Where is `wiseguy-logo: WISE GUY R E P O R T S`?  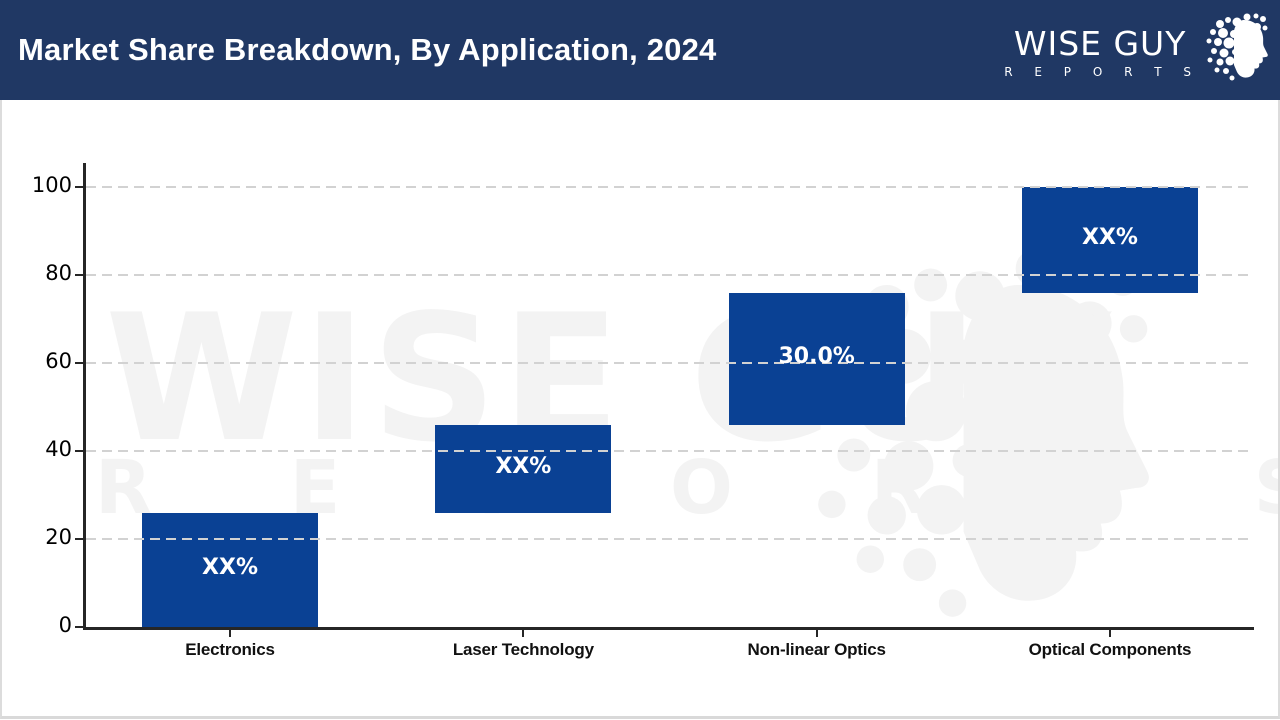 wiseguy-logo: WISE GUY R E P O R T S is located at coordinates (1136, 51).